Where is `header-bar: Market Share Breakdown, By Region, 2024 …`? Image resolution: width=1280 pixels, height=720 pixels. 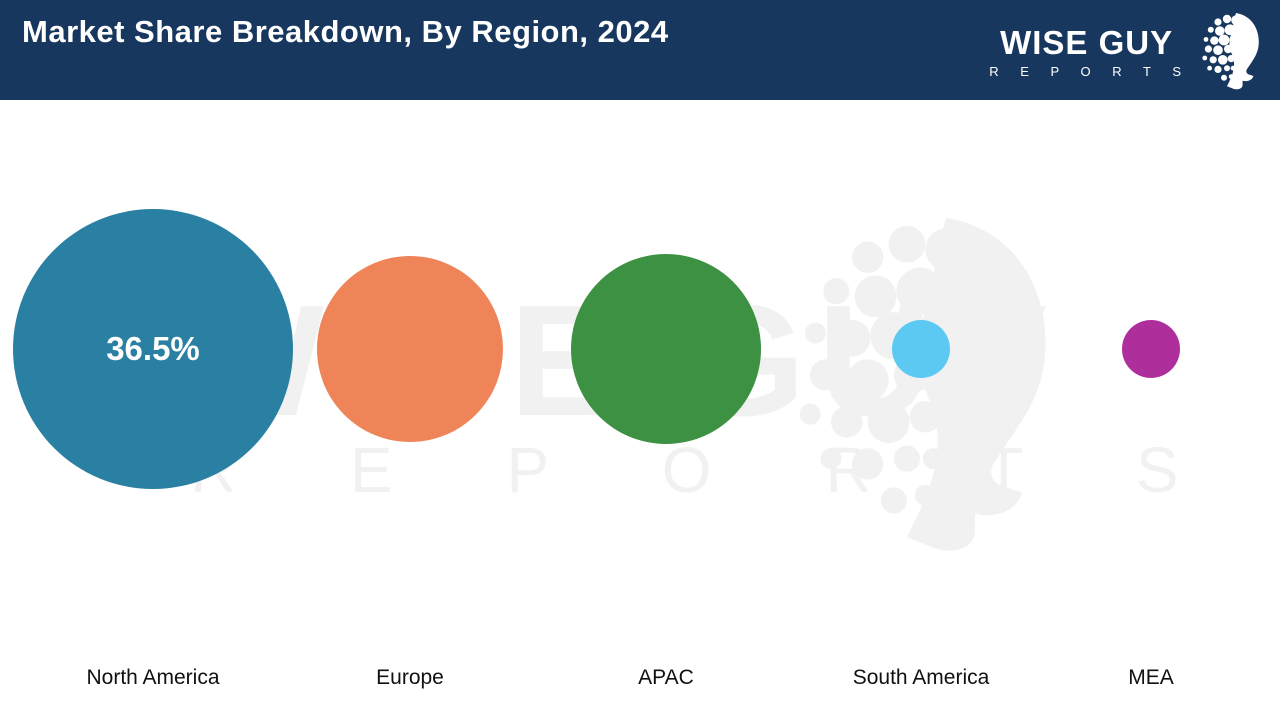
header-bar: Market Share Breakdown, By Region, 2024 … is located at coordinates (640, 50).